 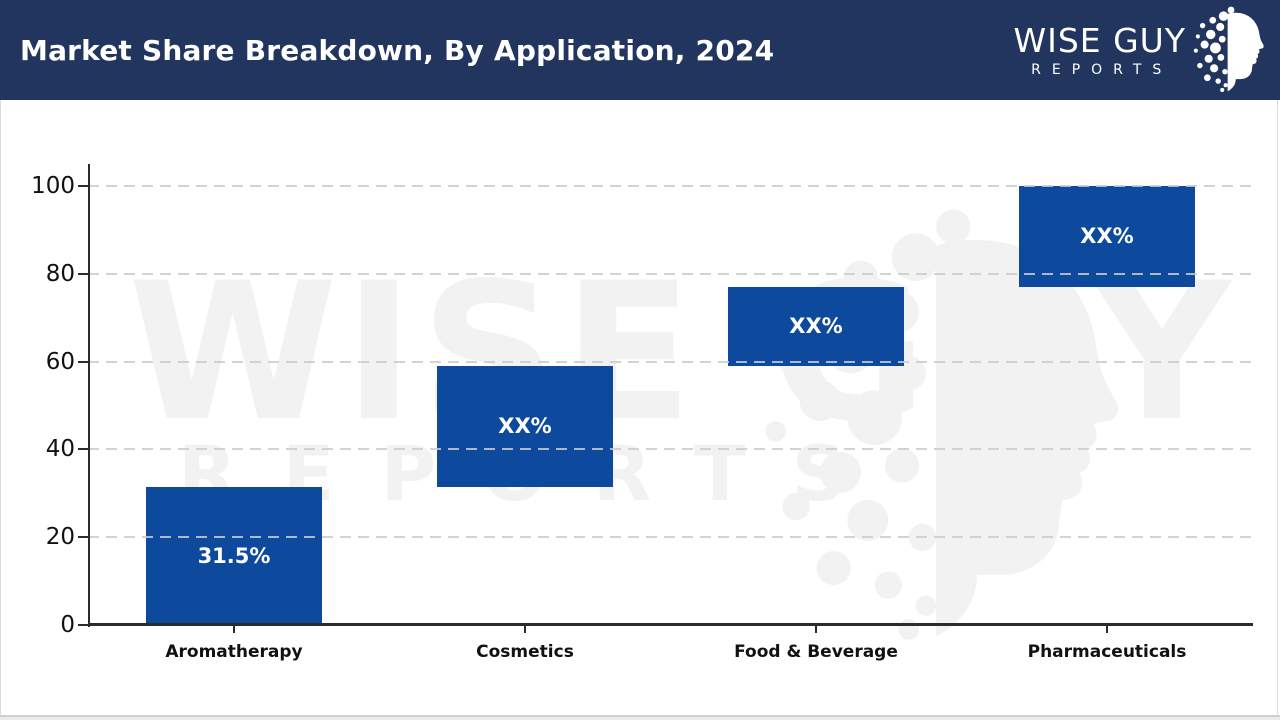 I want to click on bar-value-label: 31.5%, so click(x=234, y=556).